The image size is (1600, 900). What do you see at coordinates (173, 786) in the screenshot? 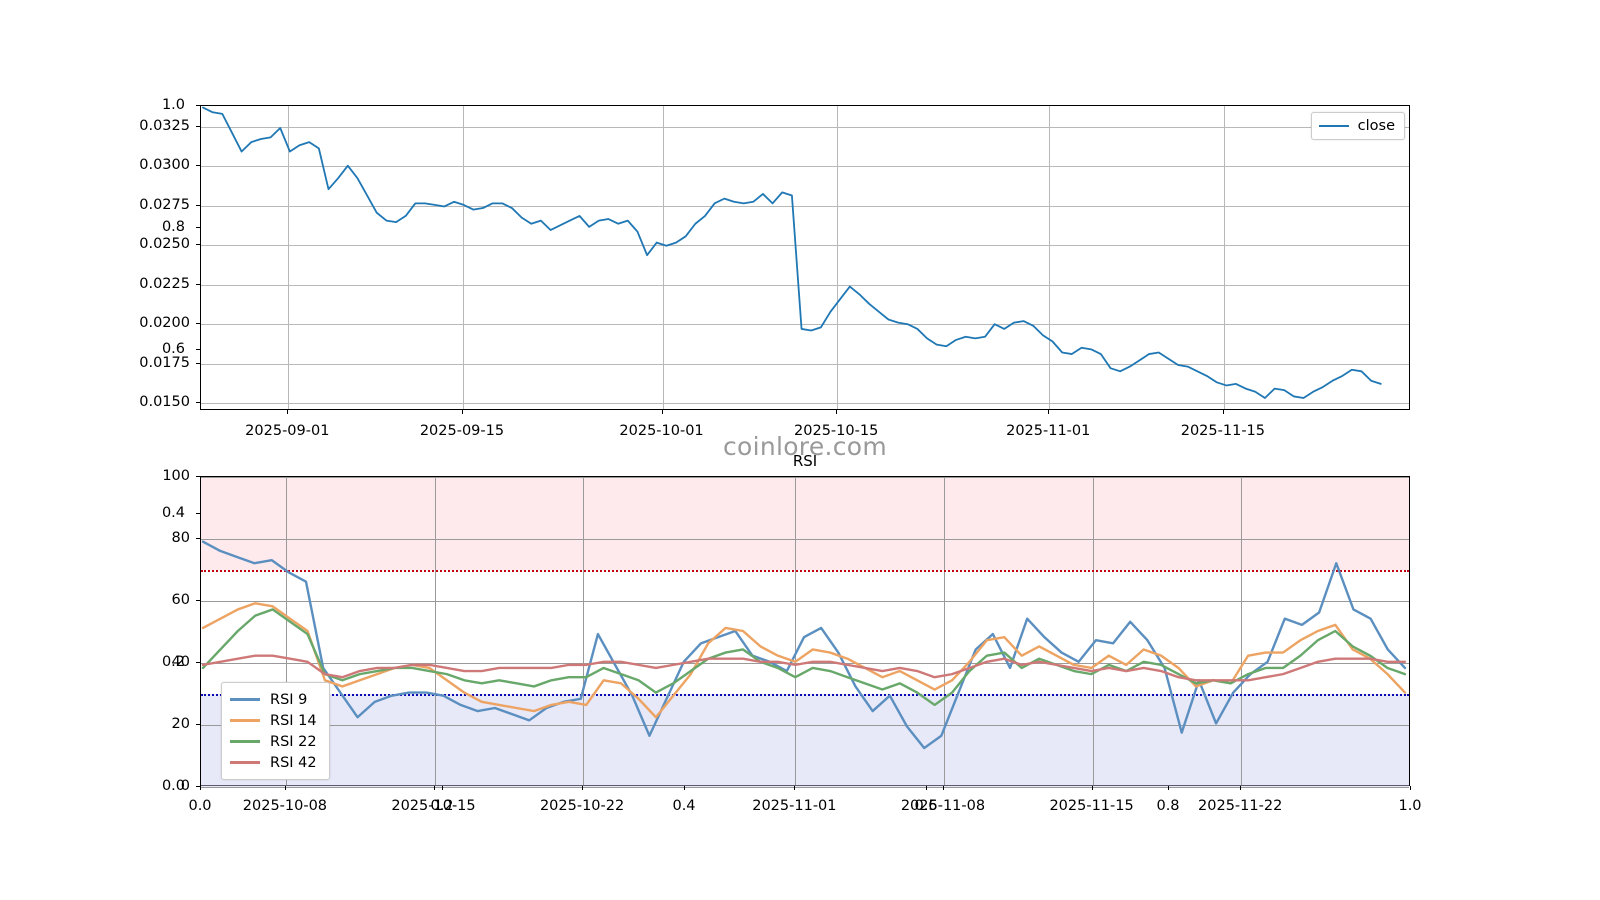
I see `rsi-overlay-y-tick-label: 0.0` at bounding box center [173, 786].